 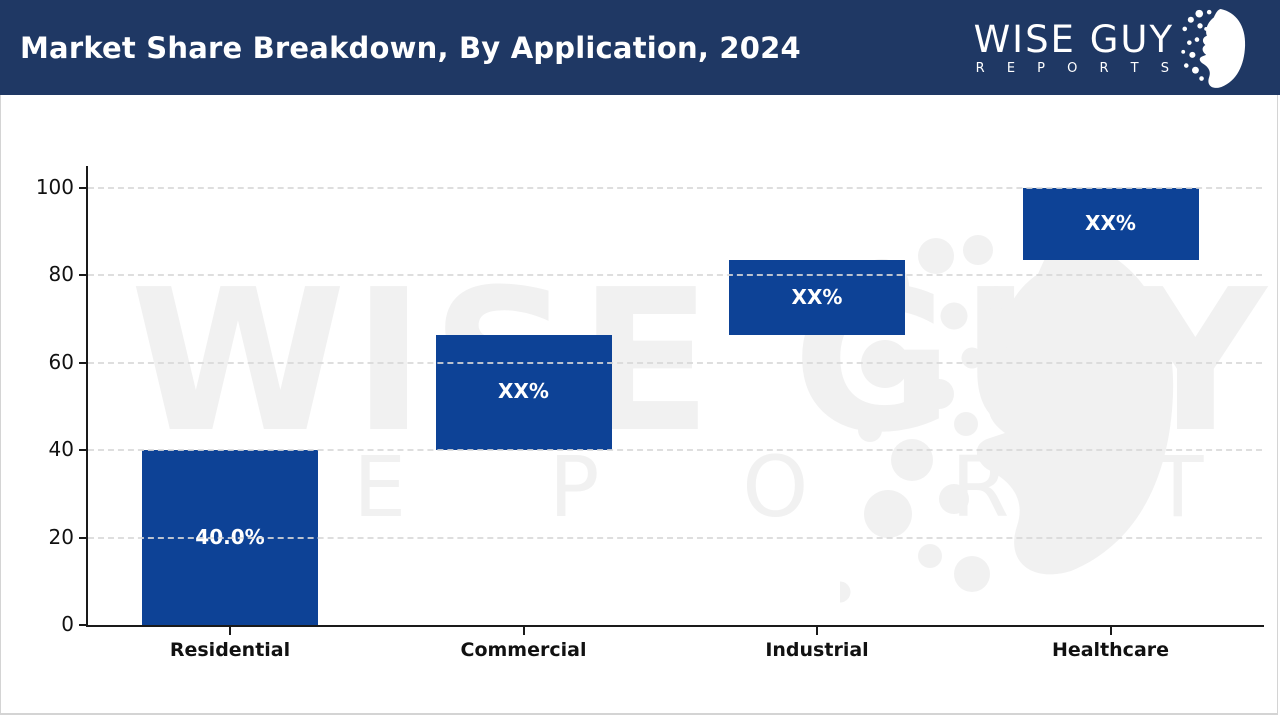 What do you see at coordinates (61, 449) in the screenshot?
I see `y-tick-label-40: 40` at bounding box center [61, 449].